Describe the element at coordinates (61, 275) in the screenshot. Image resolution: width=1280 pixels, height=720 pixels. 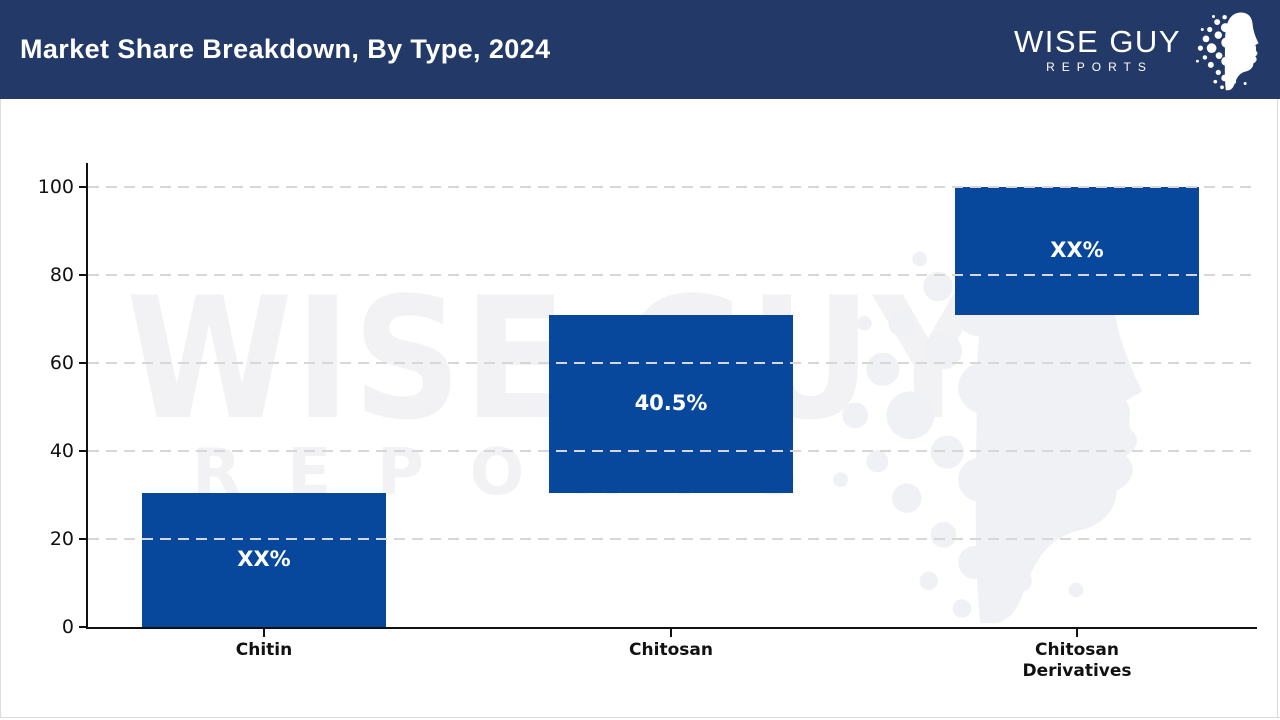
I see `y-tick-label-80: 80` at that location.